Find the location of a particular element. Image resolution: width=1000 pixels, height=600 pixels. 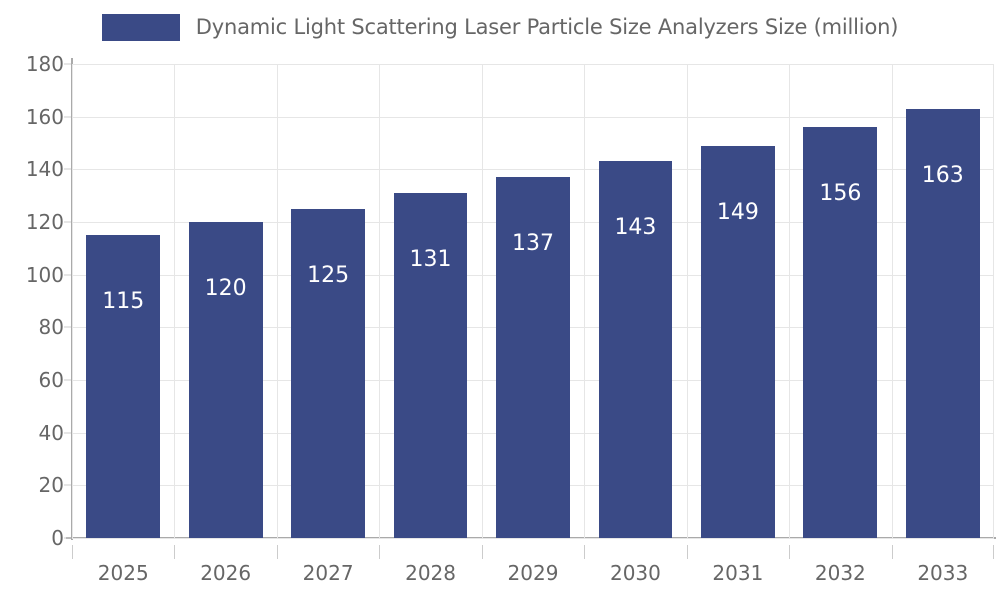

legend-color-swatch is located at coordinates (140, 27).